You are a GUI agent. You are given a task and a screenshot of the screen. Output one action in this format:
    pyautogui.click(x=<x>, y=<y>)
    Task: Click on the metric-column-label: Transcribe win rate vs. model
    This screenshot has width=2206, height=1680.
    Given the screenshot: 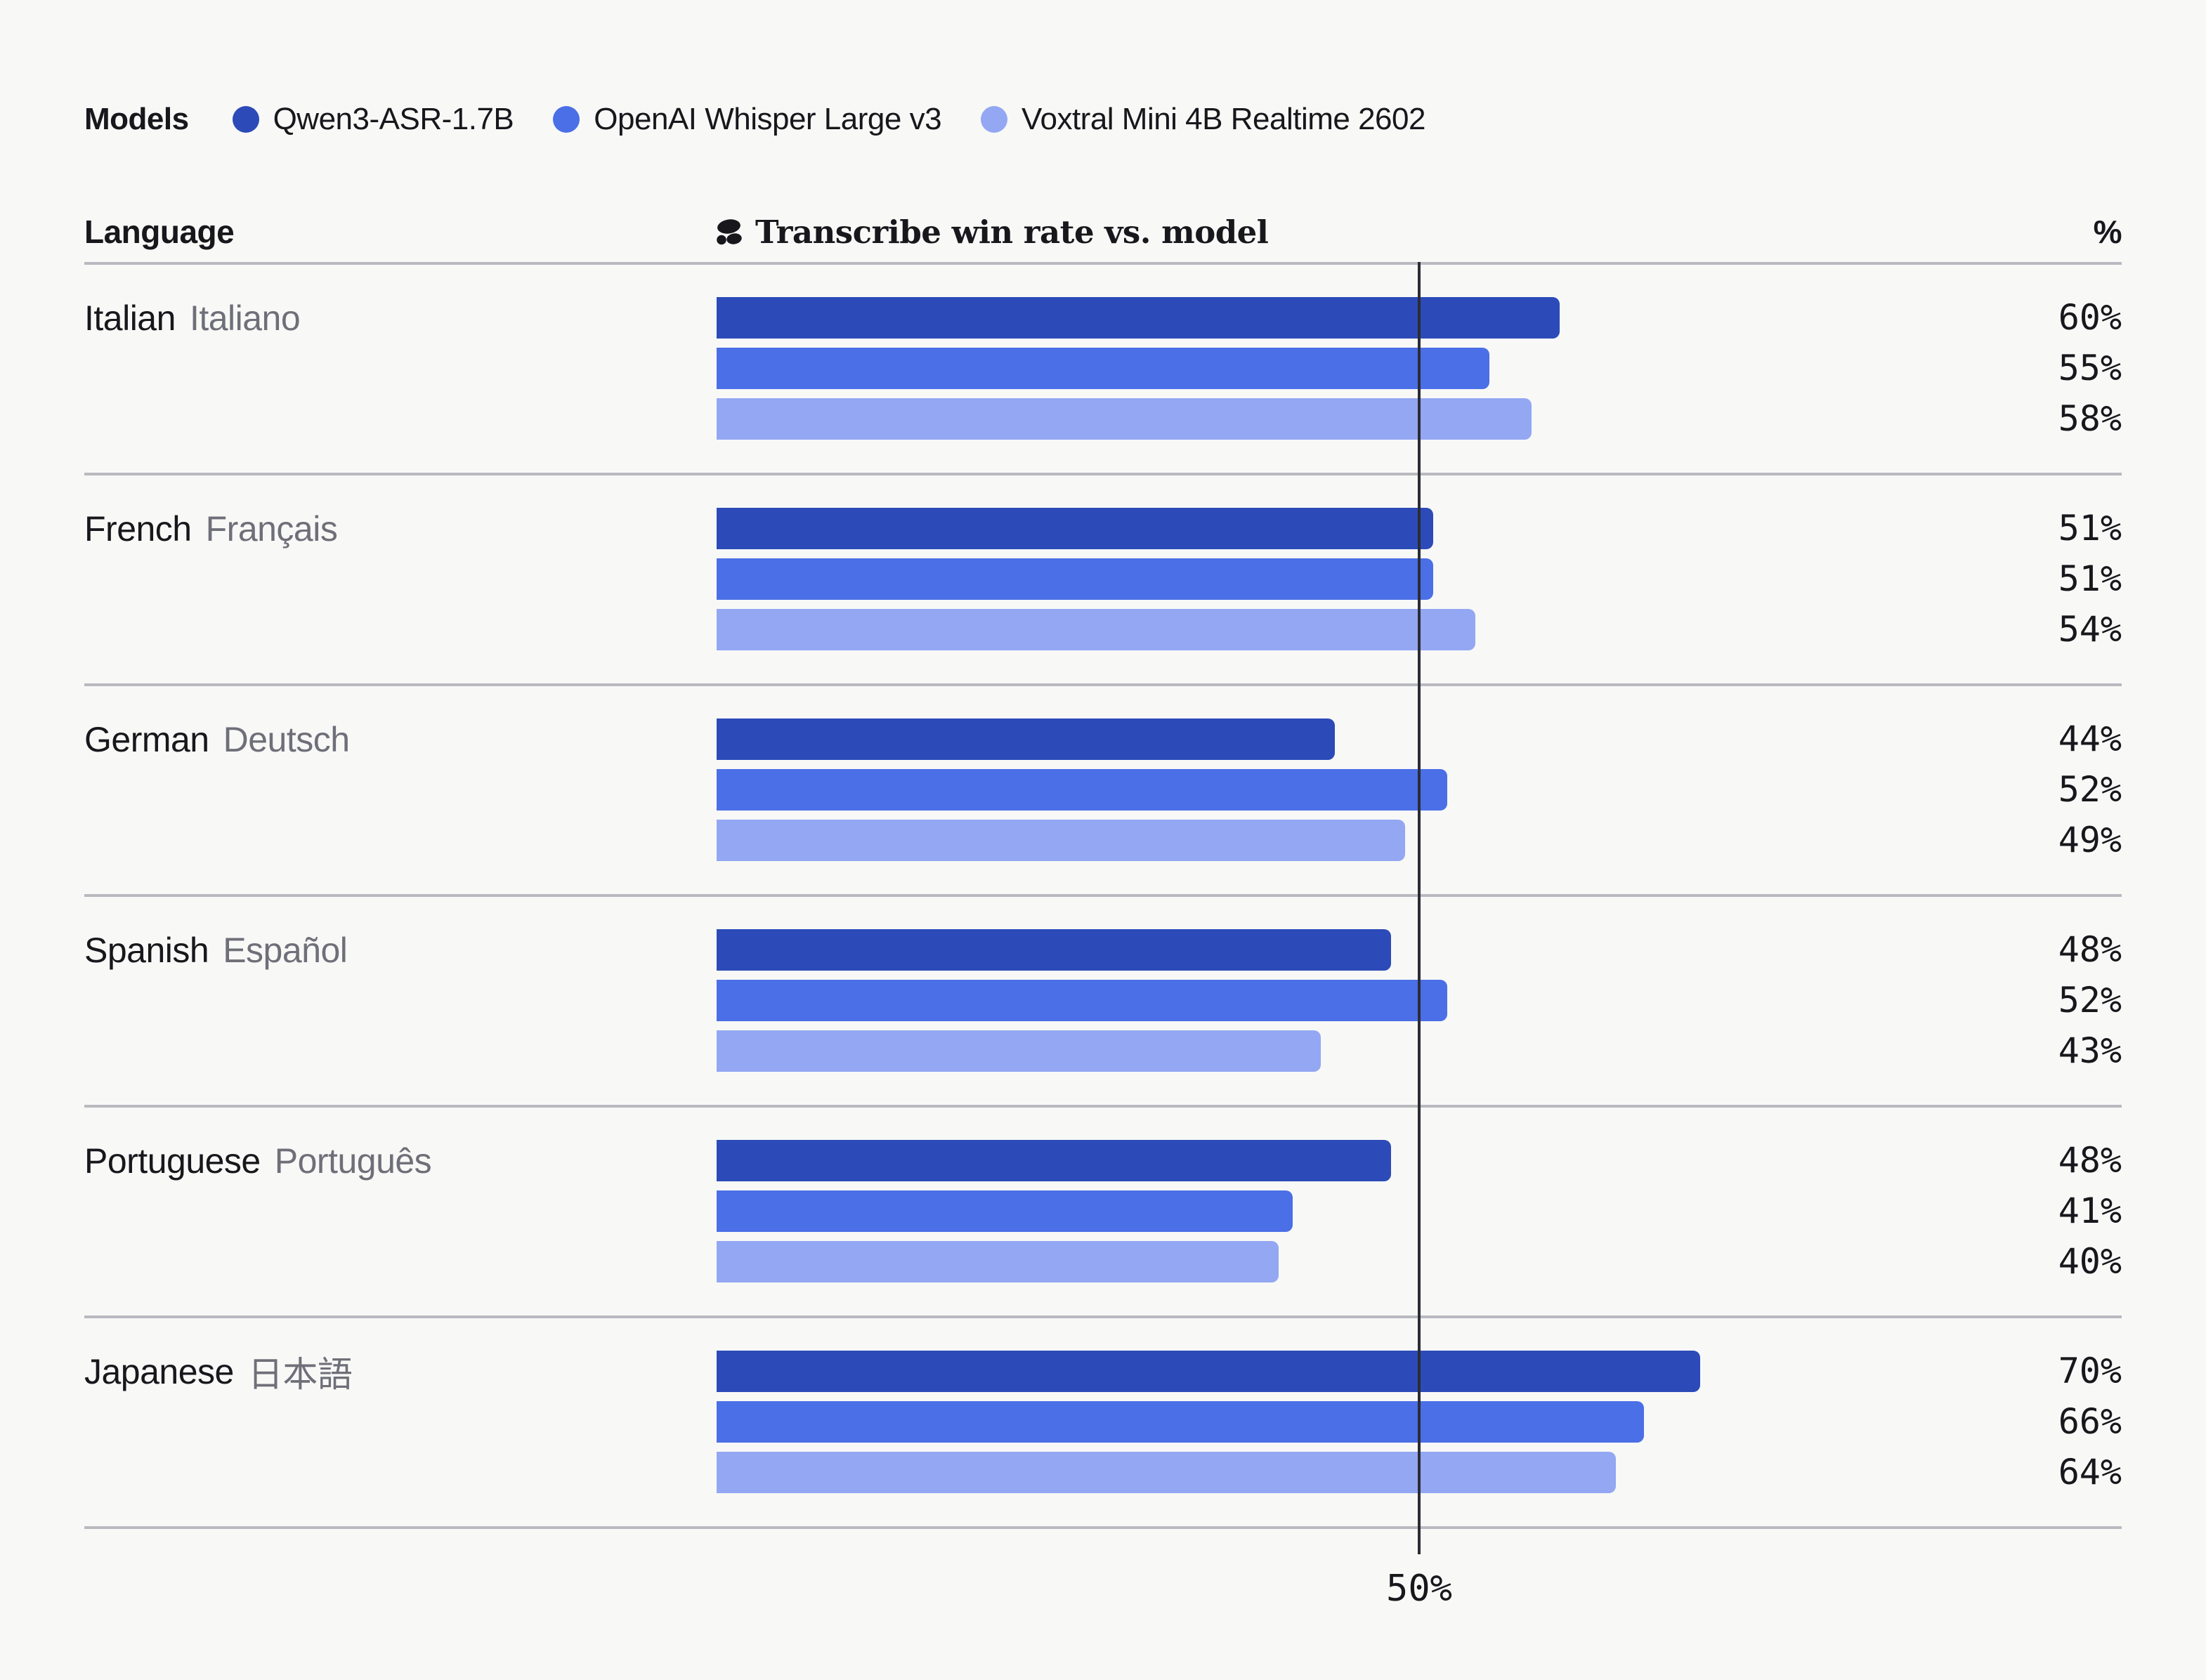 What is the action you would take?
    pyautogui.click(x=1012, y=232)
    